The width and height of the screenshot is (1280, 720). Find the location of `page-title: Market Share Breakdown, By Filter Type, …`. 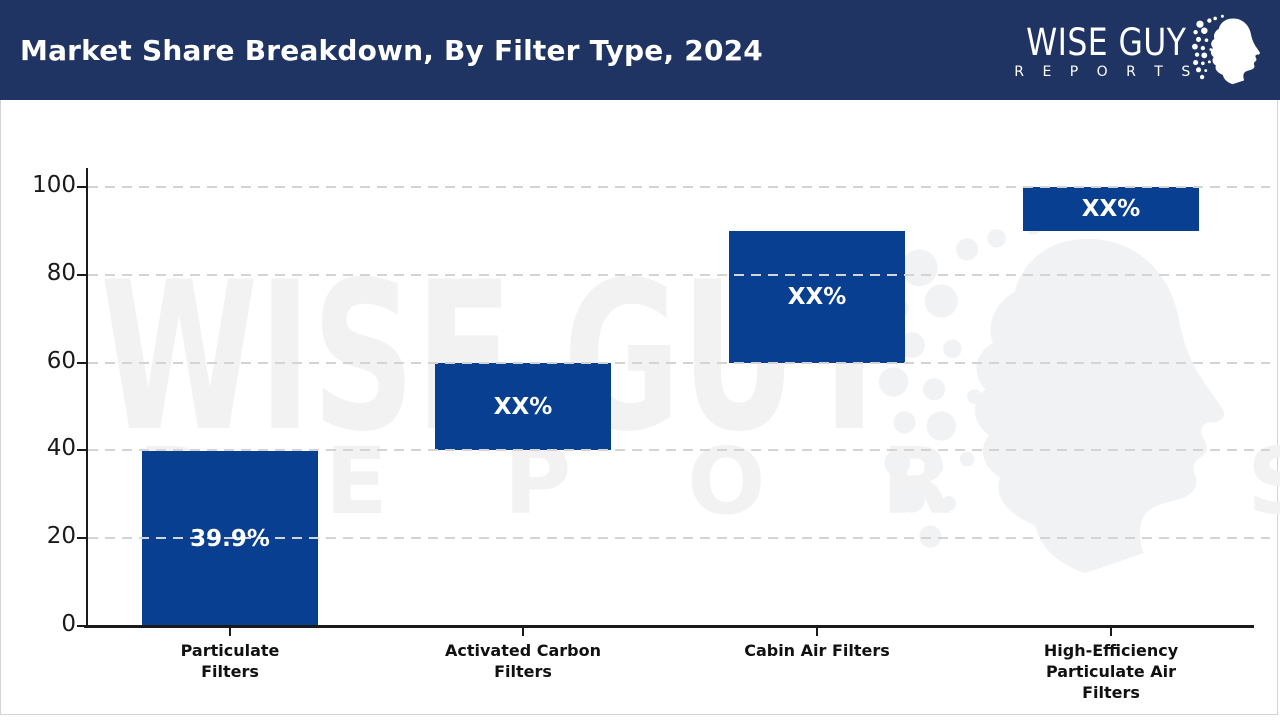

page-title: Market Share Breakdown, By Filter Type, … is located at coordinates (391, 50).